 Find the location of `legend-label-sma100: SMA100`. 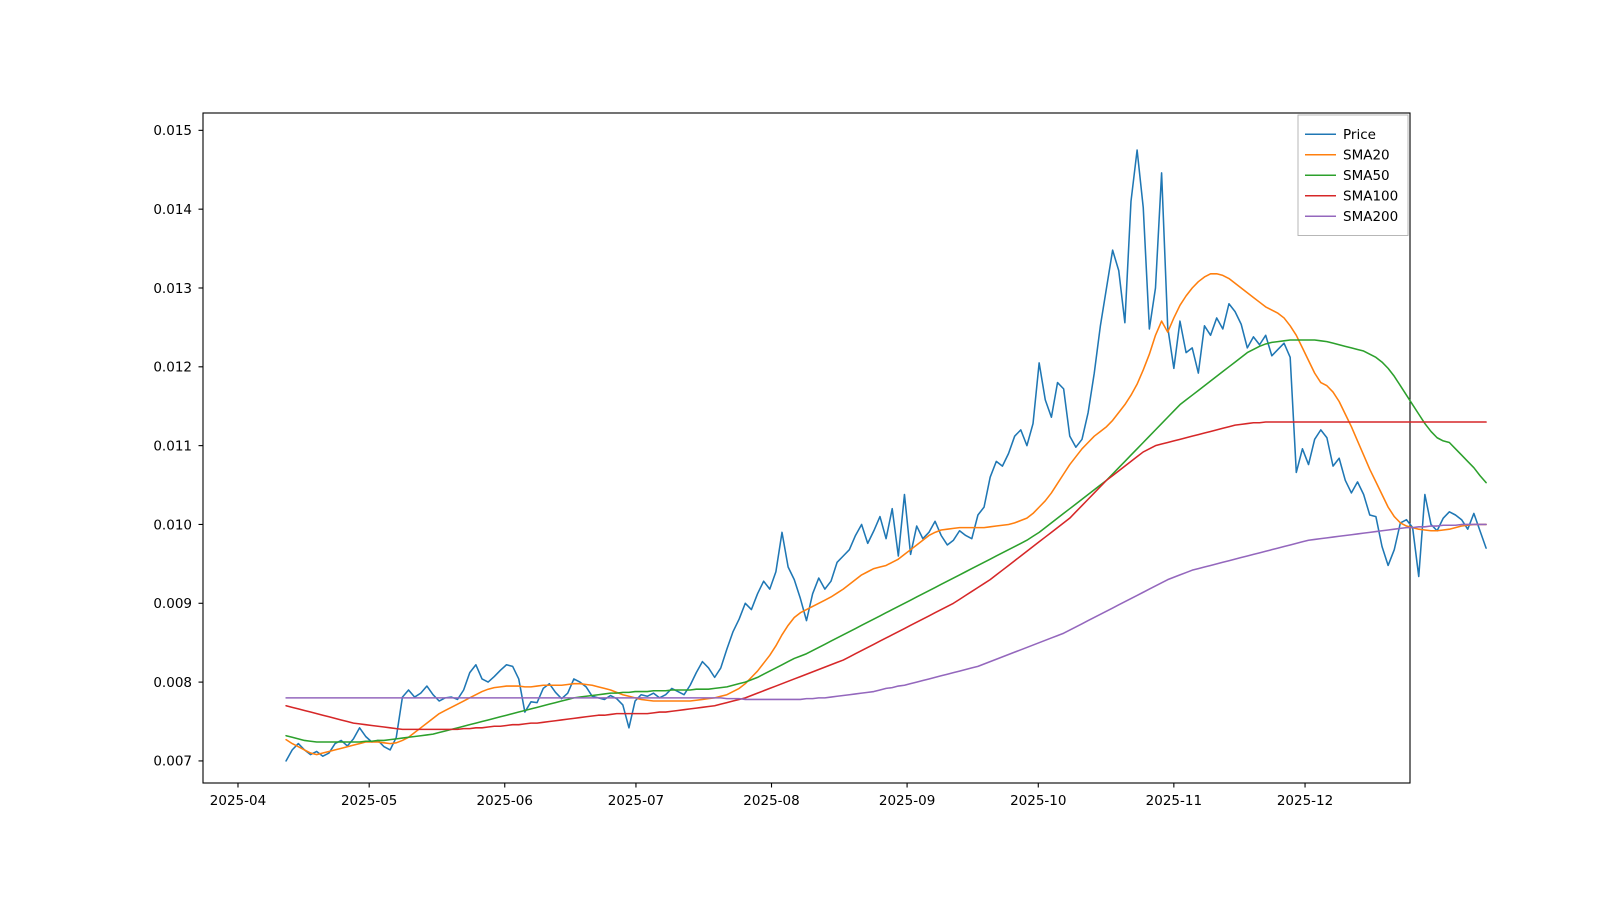

legend-label-sma100: SMA100 is located at coordinates (1370, 196).